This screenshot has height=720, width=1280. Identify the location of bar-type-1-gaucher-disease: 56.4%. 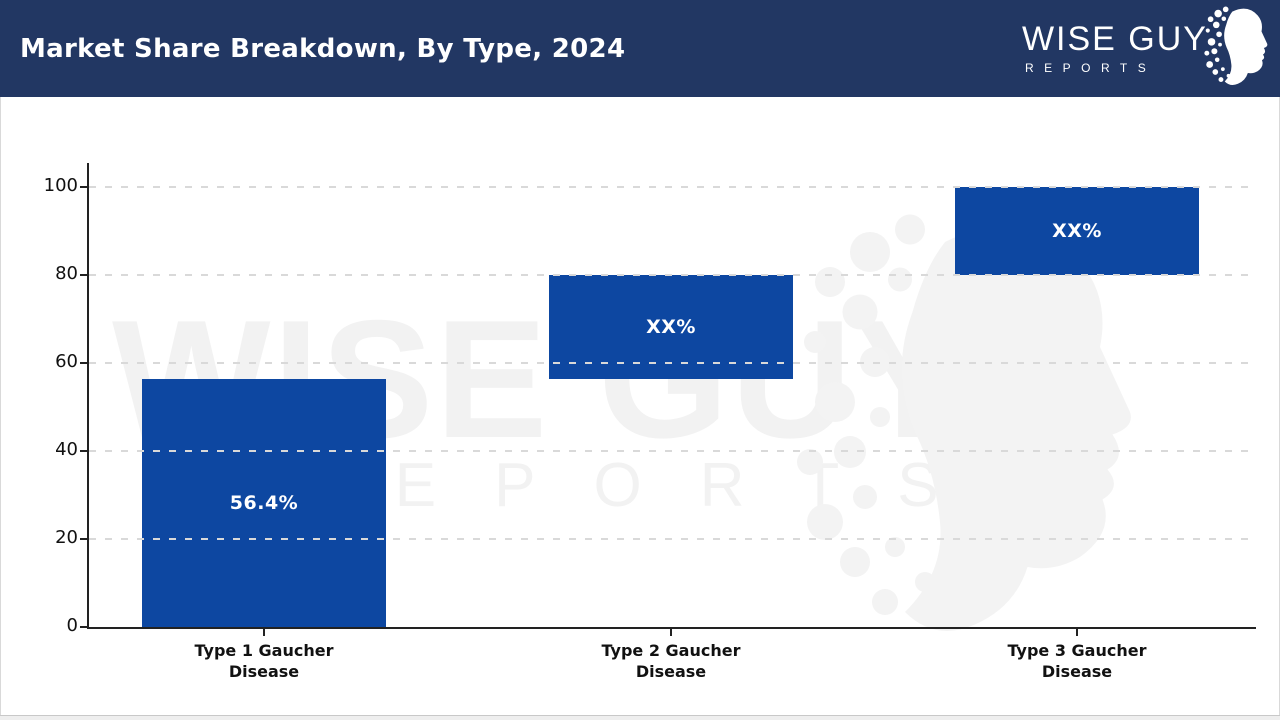
(264, 502).